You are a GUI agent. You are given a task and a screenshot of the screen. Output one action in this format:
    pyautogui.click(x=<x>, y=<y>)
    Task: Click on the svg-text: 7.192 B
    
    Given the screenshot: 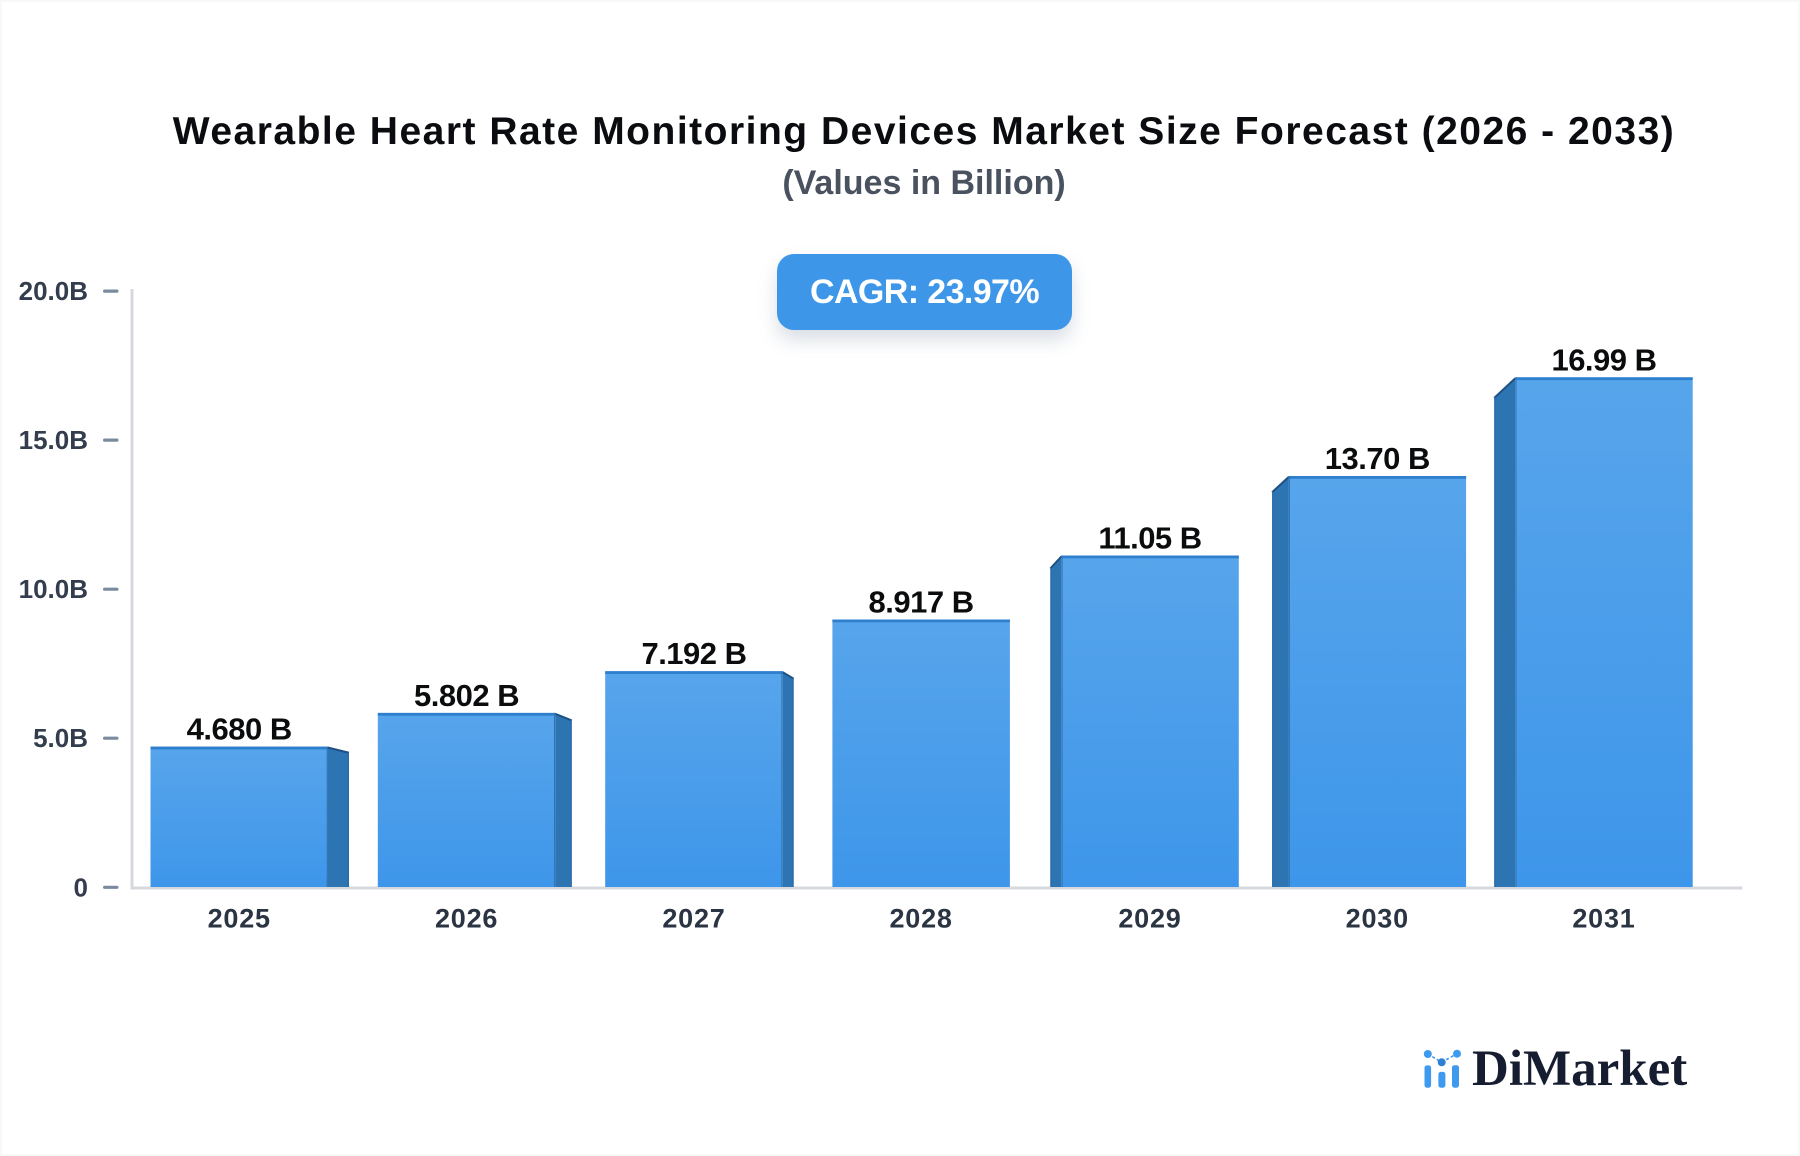 What is the action you would take?
    pyautogui.click(x=693, y=653)
    